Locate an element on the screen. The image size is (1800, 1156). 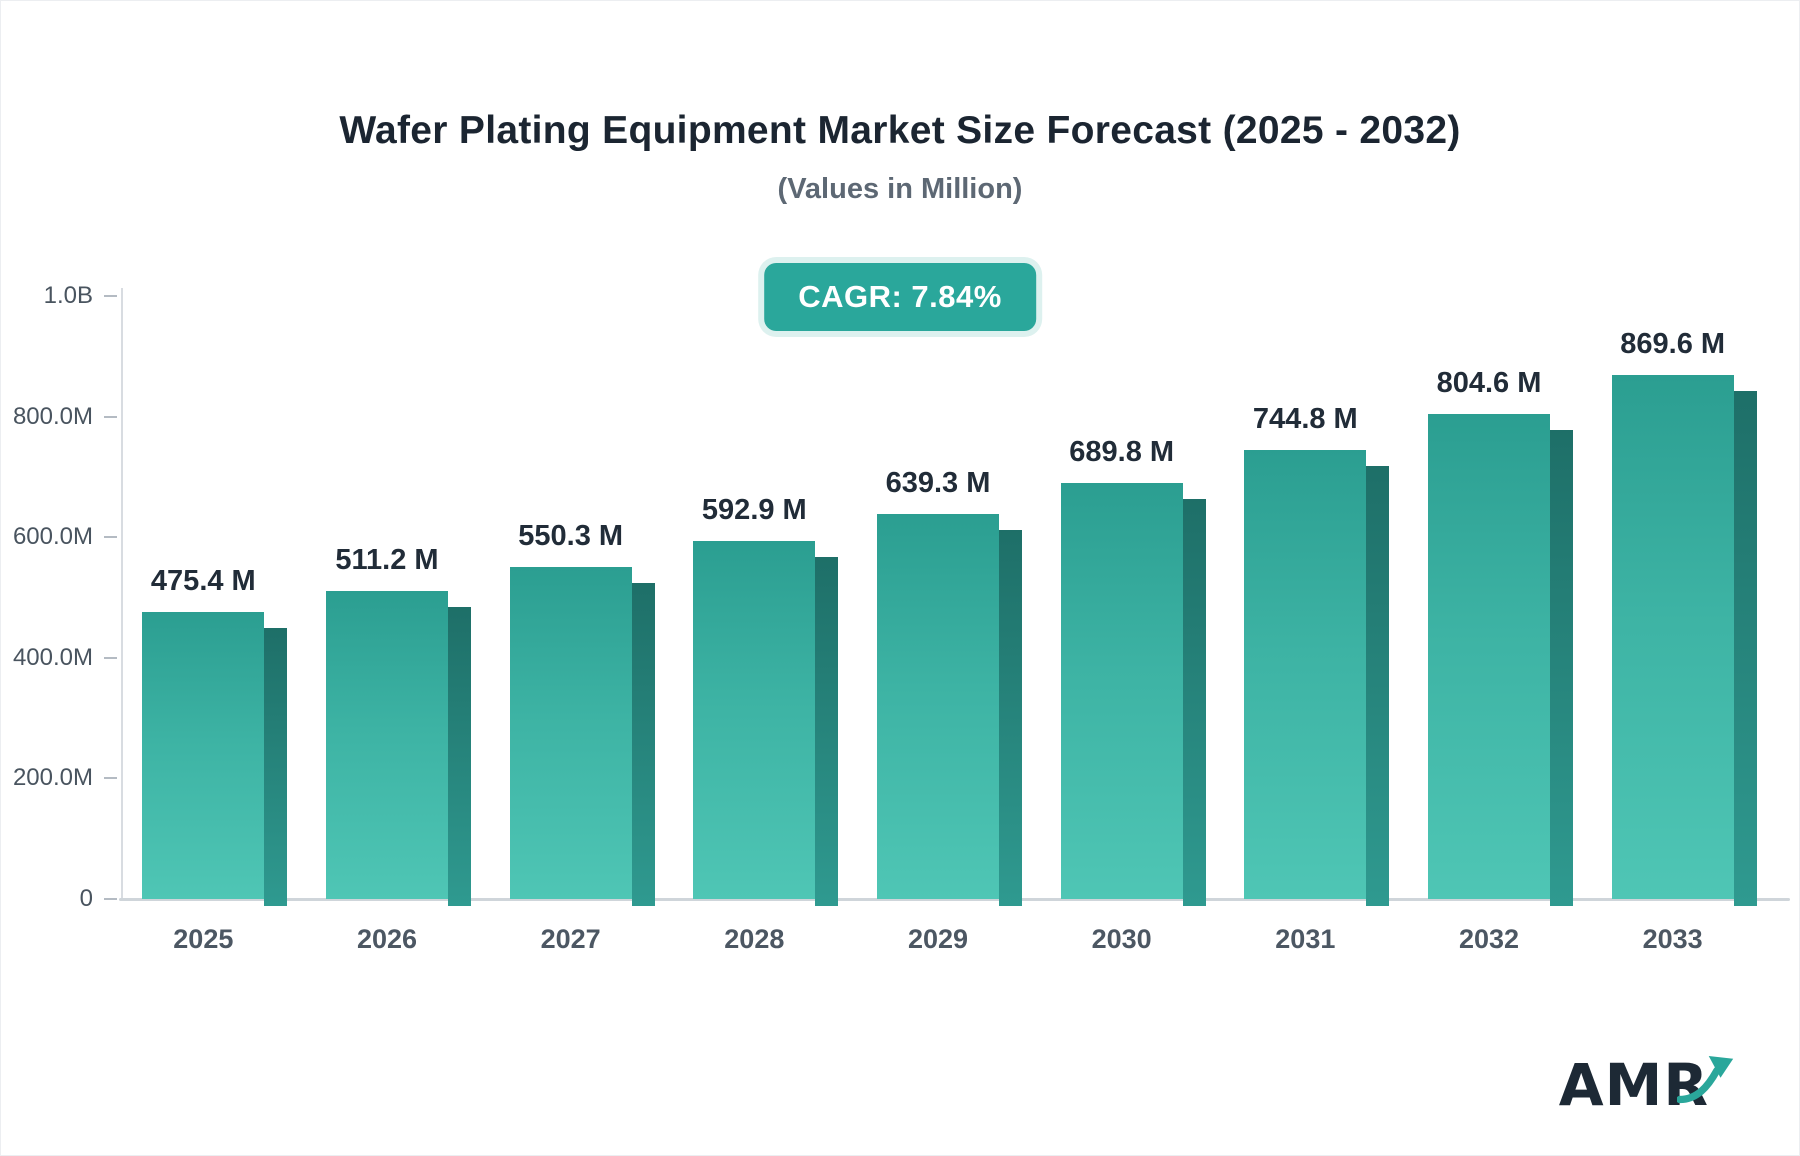
x-axis-tick-label: 2030 is located at coordinates (1121, 939).